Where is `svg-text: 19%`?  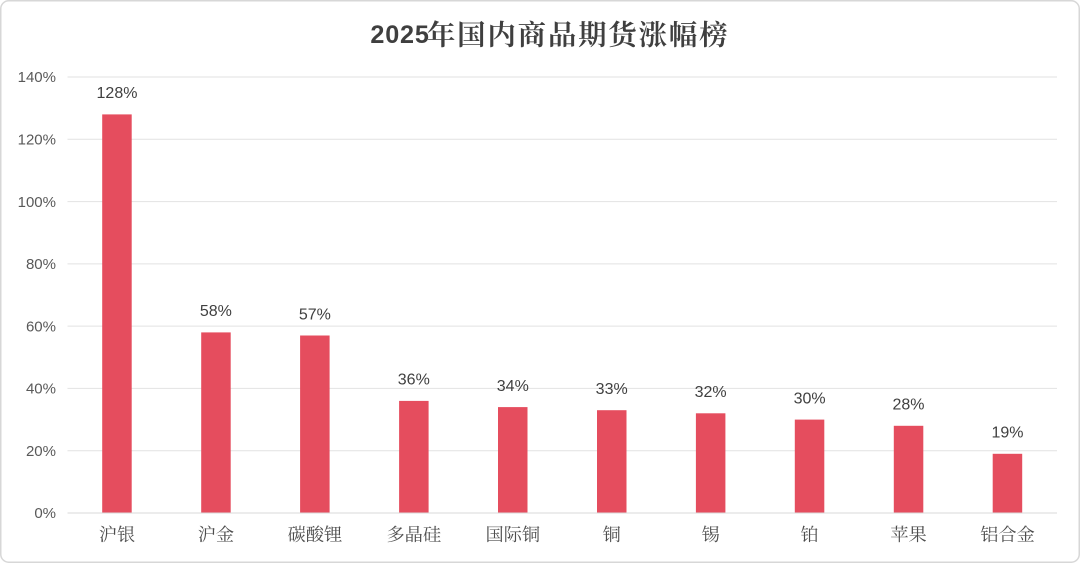
svg-text: 19% is located at coordinates (1007, 433).